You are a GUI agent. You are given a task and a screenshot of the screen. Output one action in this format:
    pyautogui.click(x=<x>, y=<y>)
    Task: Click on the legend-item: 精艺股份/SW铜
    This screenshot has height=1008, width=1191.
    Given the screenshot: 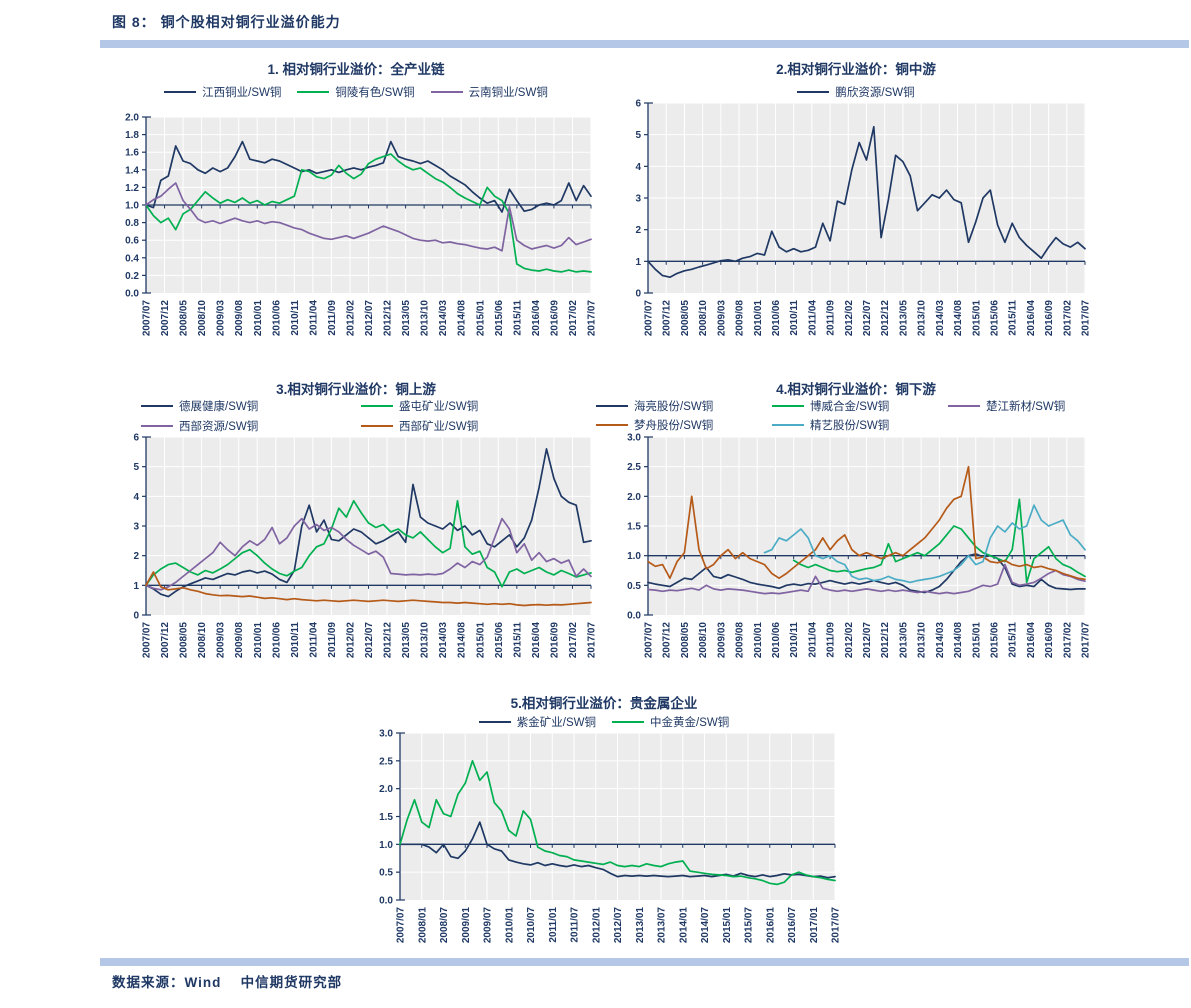 What is the action you would take?
    pyautogui.click(x=856, y=425)
    